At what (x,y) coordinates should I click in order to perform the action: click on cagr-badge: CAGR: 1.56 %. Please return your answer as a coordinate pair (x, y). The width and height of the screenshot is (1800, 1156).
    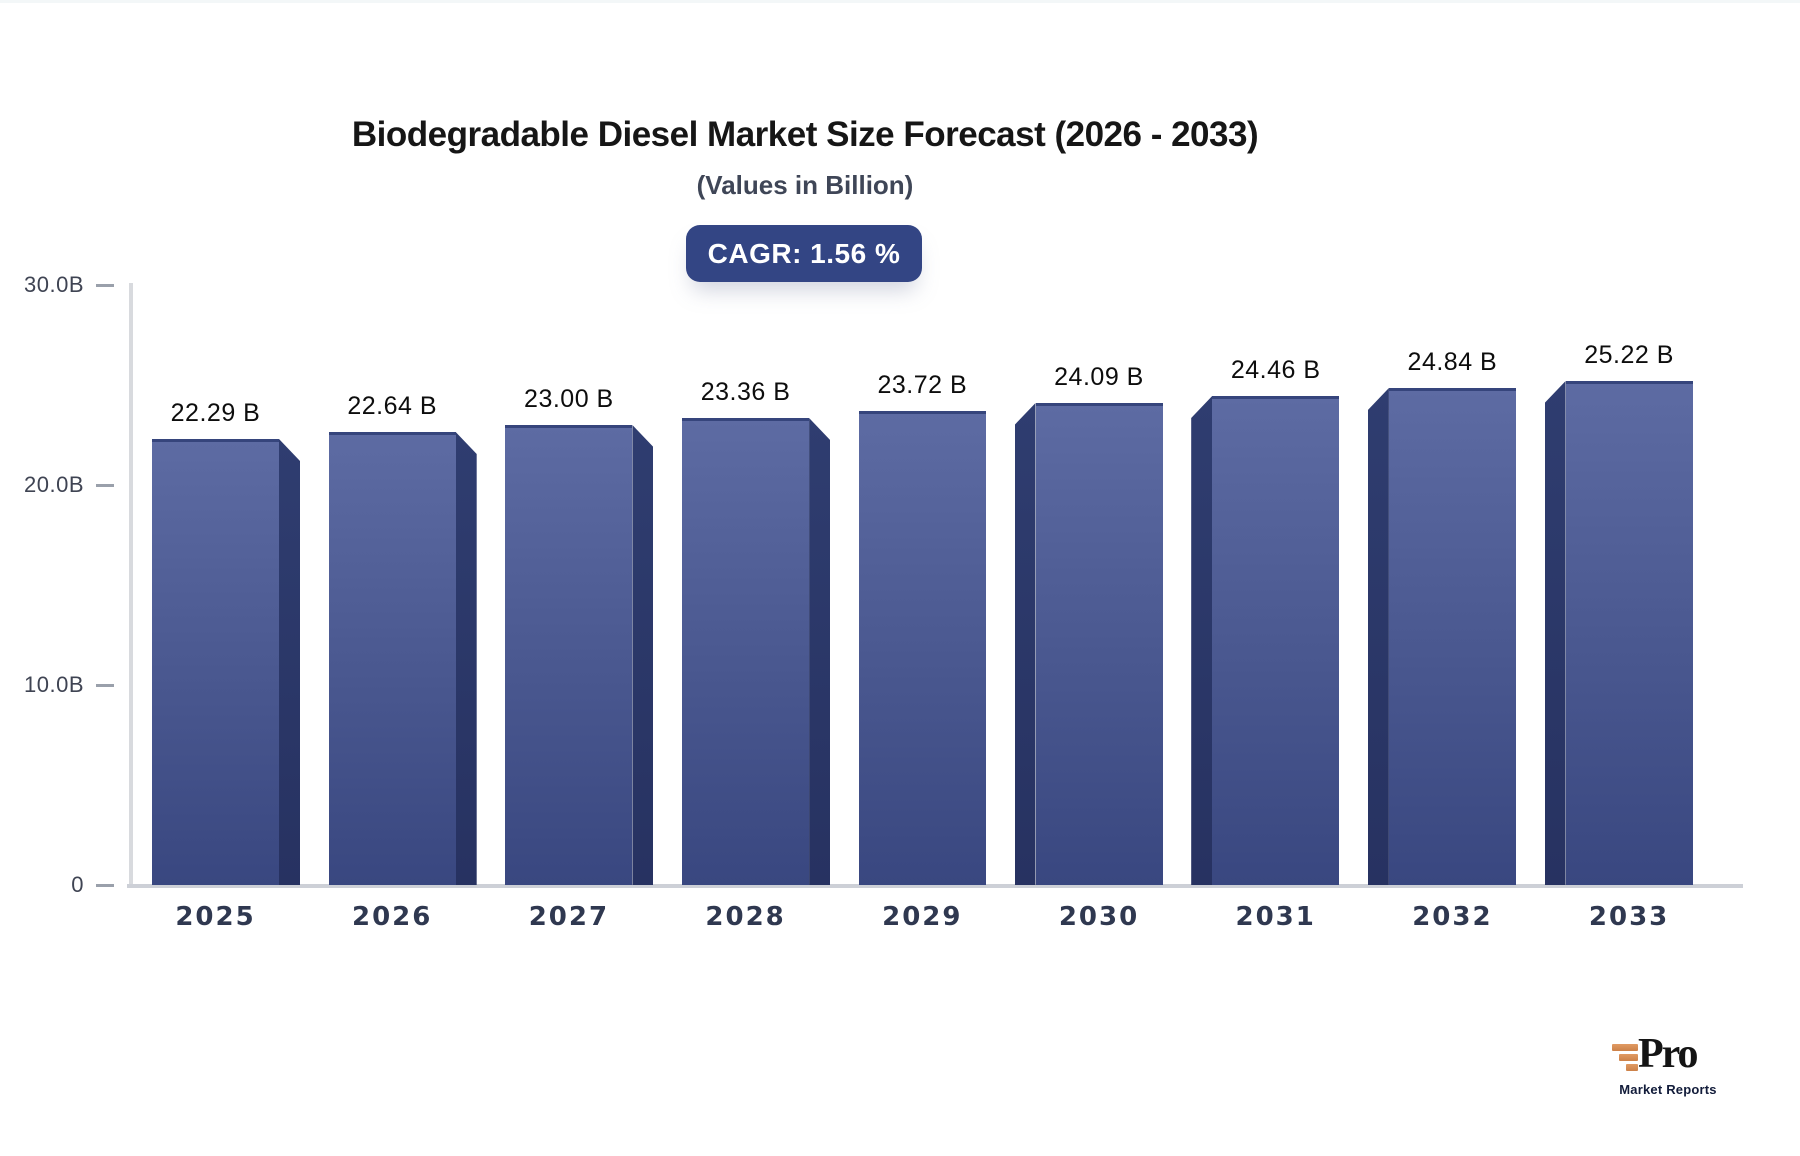
    Looking at the image, I should click on (804, 253).